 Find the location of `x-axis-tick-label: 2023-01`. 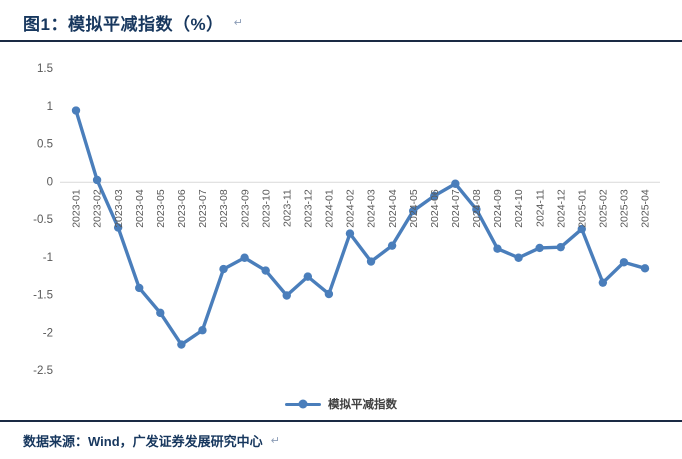

x-axis-tick-label: 2023-01 is located at coordinates (77, 208).